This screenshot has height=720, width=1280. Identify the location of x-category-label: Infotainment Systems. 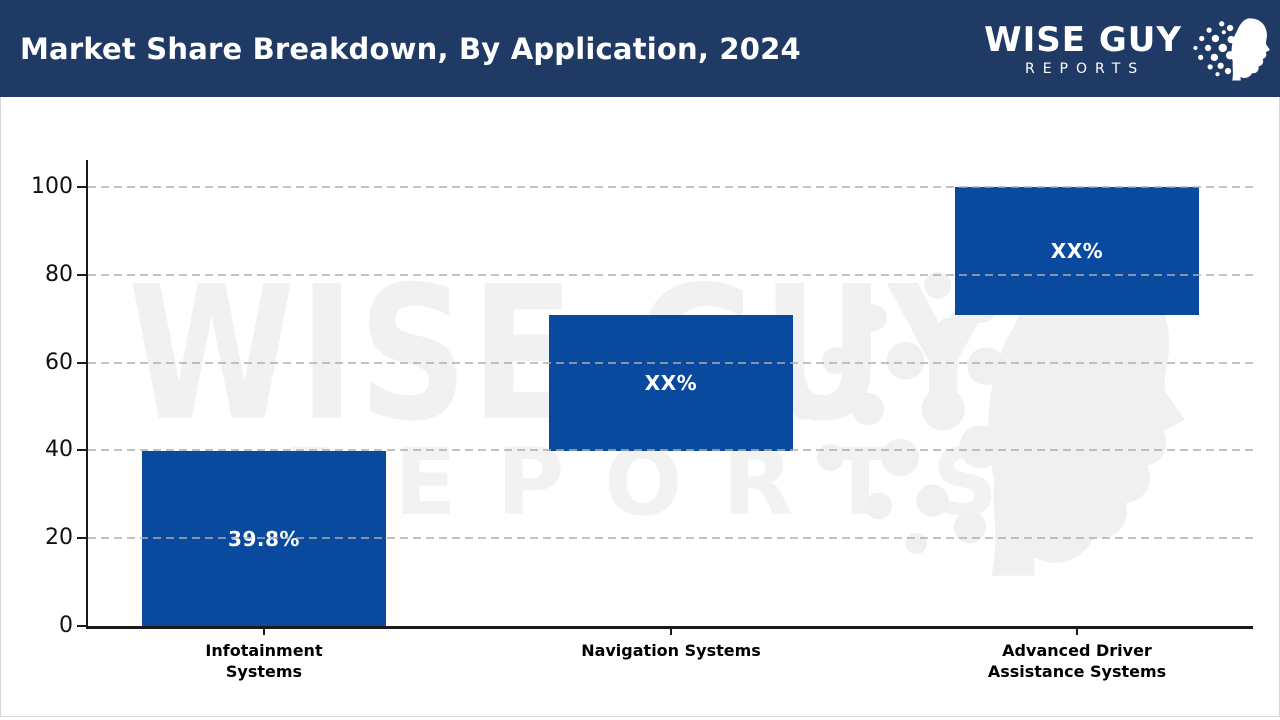
(264, 661).